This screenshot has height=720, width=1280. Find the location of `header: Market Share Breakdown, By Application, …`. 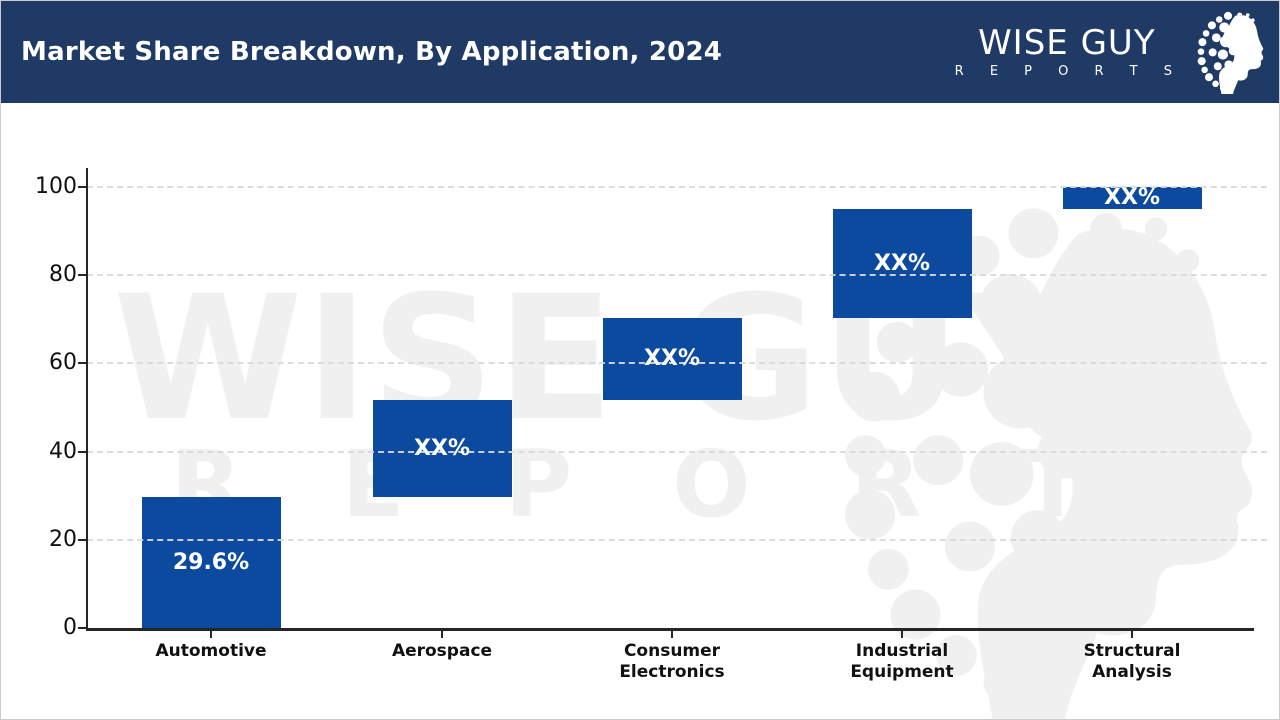

header: Market Share Breakdown, By Application, … is located at coordinates (640, 52).